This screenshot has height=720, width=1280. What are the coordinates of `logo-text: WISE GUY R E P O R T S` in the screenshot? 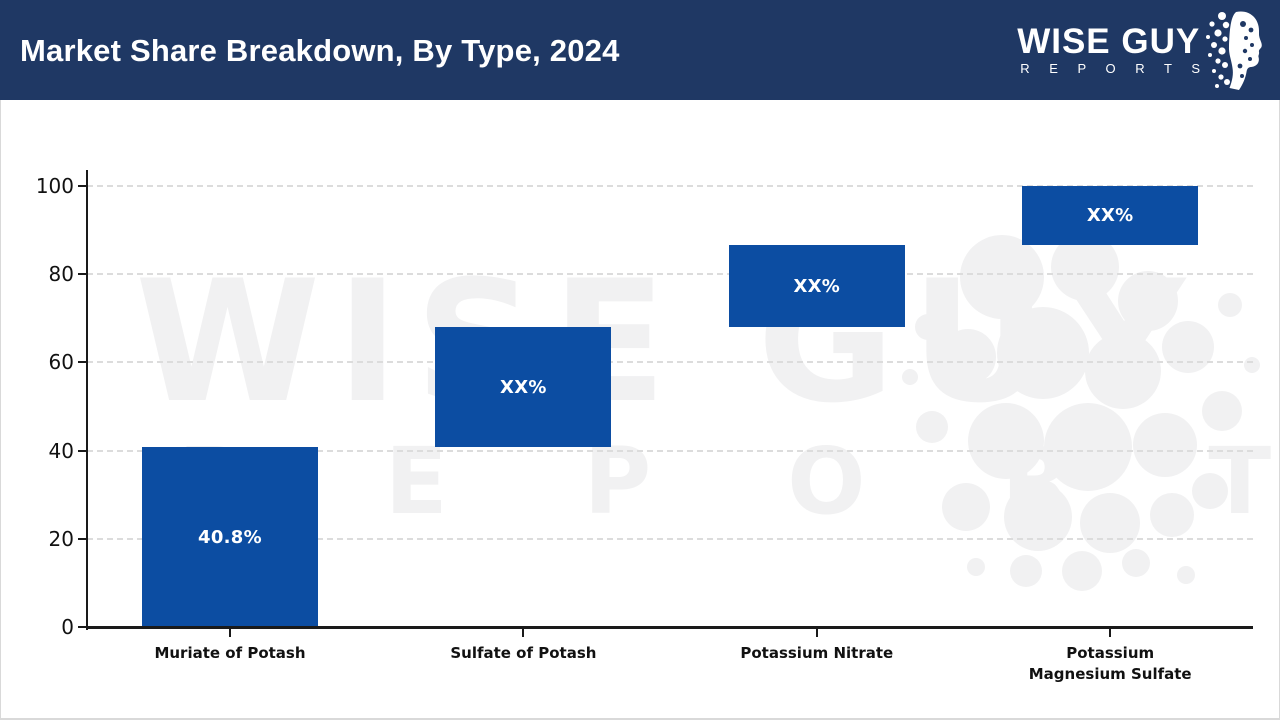 It's located at (1112, 49).